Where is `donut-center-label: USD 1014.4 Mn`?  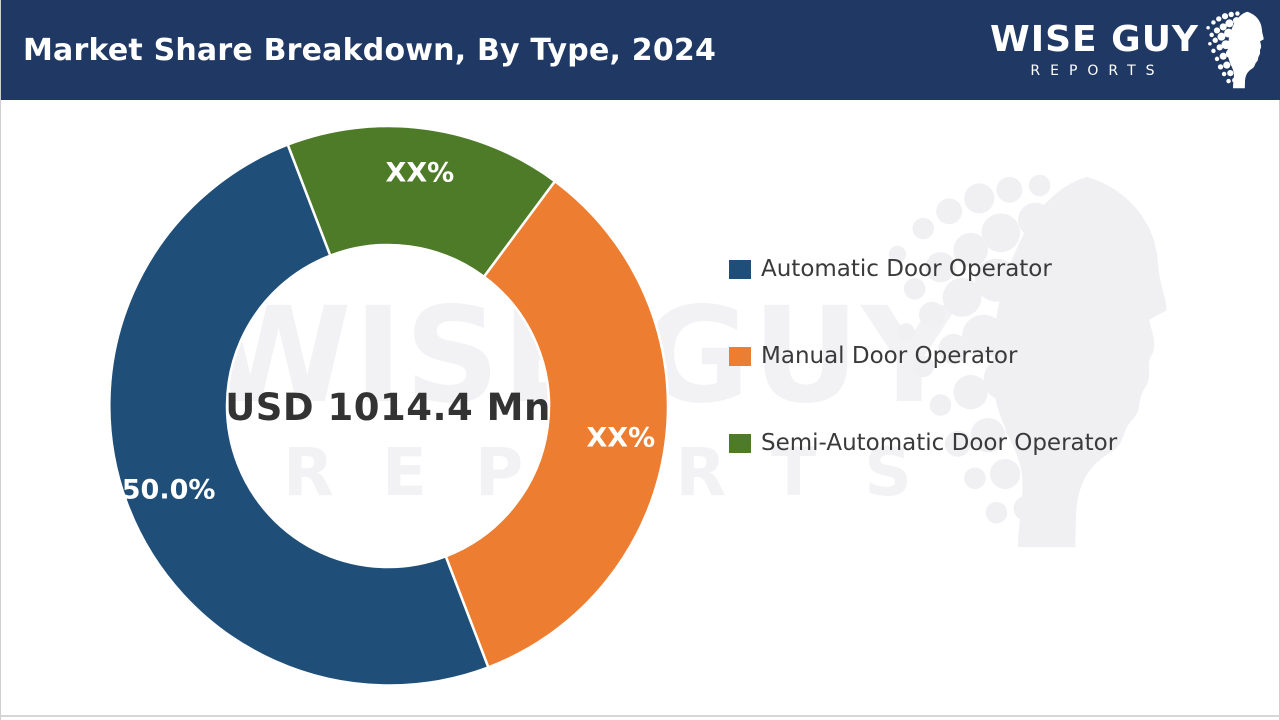 donut-center-label: USD 1014.4 Mn is located at coordinates (388, 407).